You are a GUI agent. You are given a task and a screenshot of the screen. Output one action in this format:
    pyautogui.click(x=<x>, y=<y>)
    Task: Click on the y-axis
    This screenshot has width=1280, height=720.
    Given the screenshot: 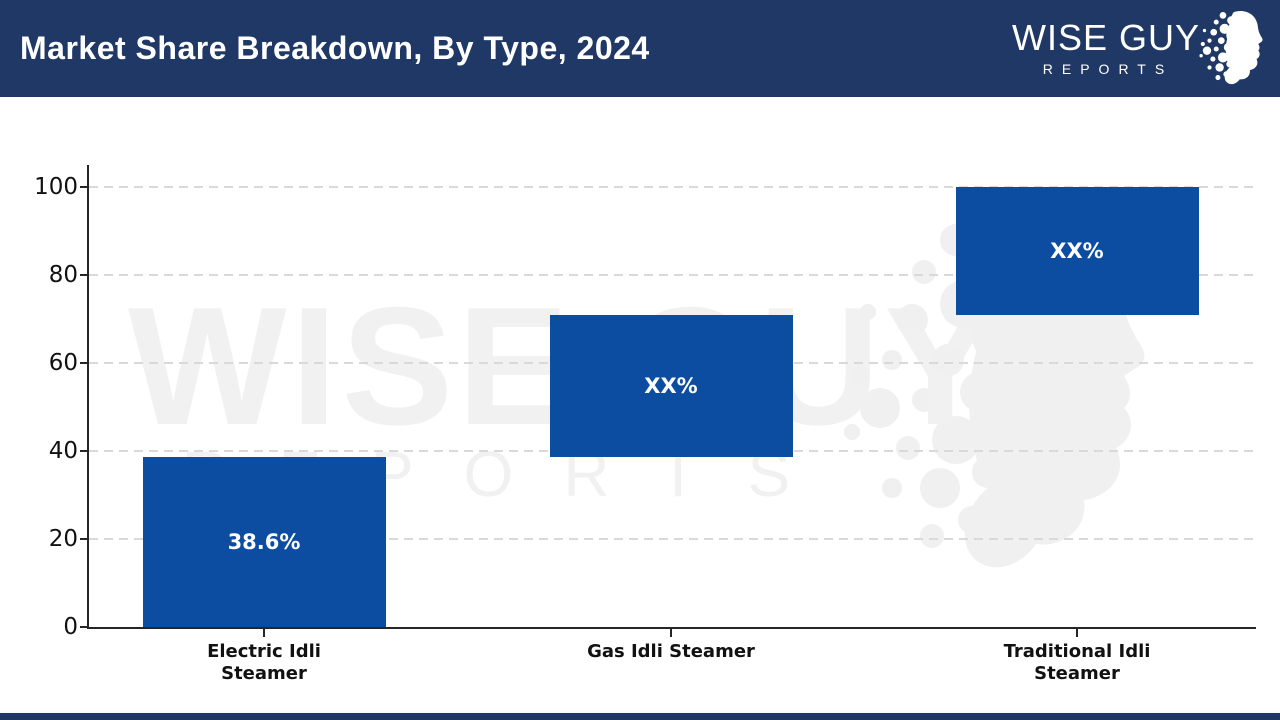 What is the action you would take?
    pyautogui.click(x=88, y=397)
    